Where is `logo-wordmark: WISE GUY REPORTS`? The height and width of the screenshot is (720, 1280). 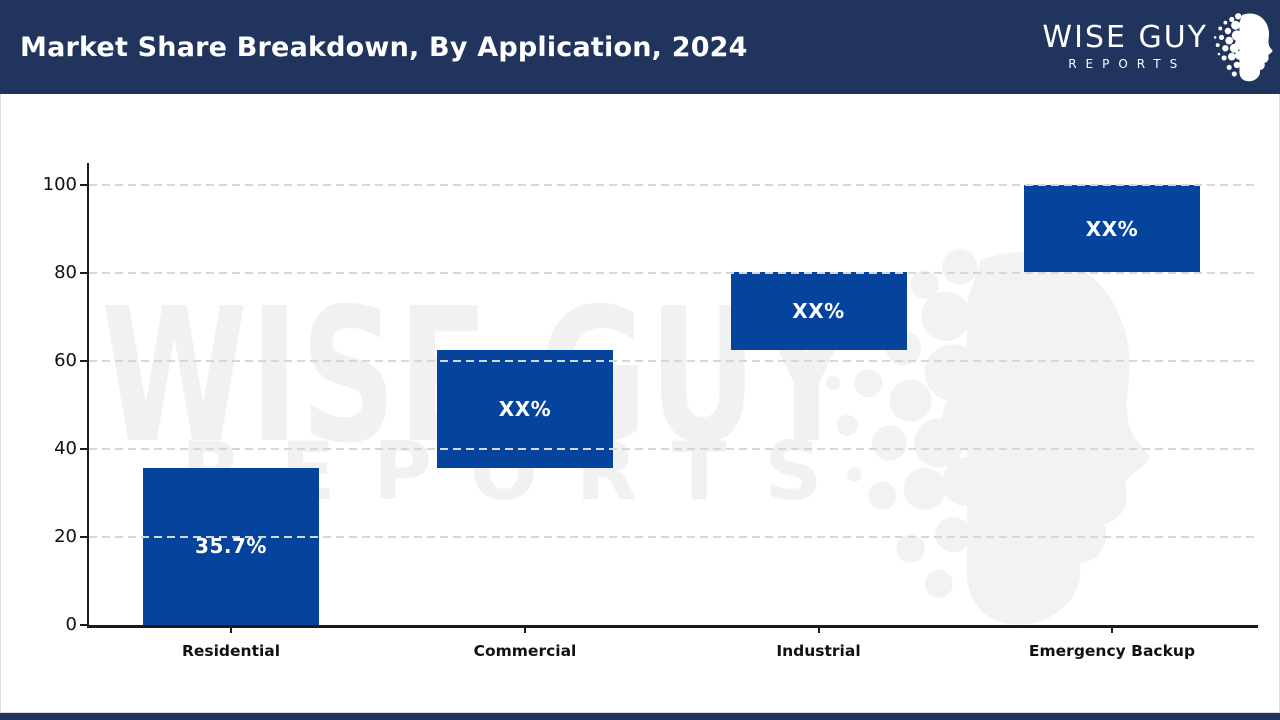
logo-wordmark: WISE GUY REPORTS is located at coordinates (1125, 46).